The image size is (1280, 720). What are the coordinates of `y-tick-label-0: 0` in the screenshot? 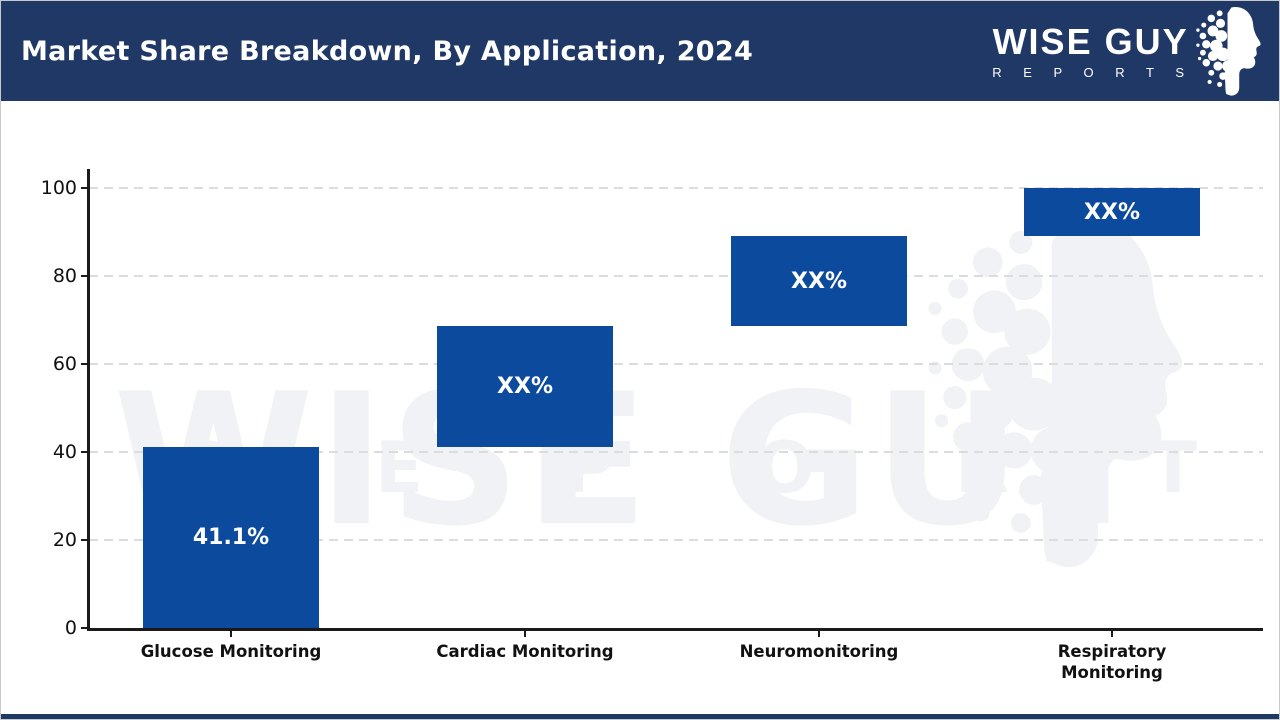 It's located at (70, 628).